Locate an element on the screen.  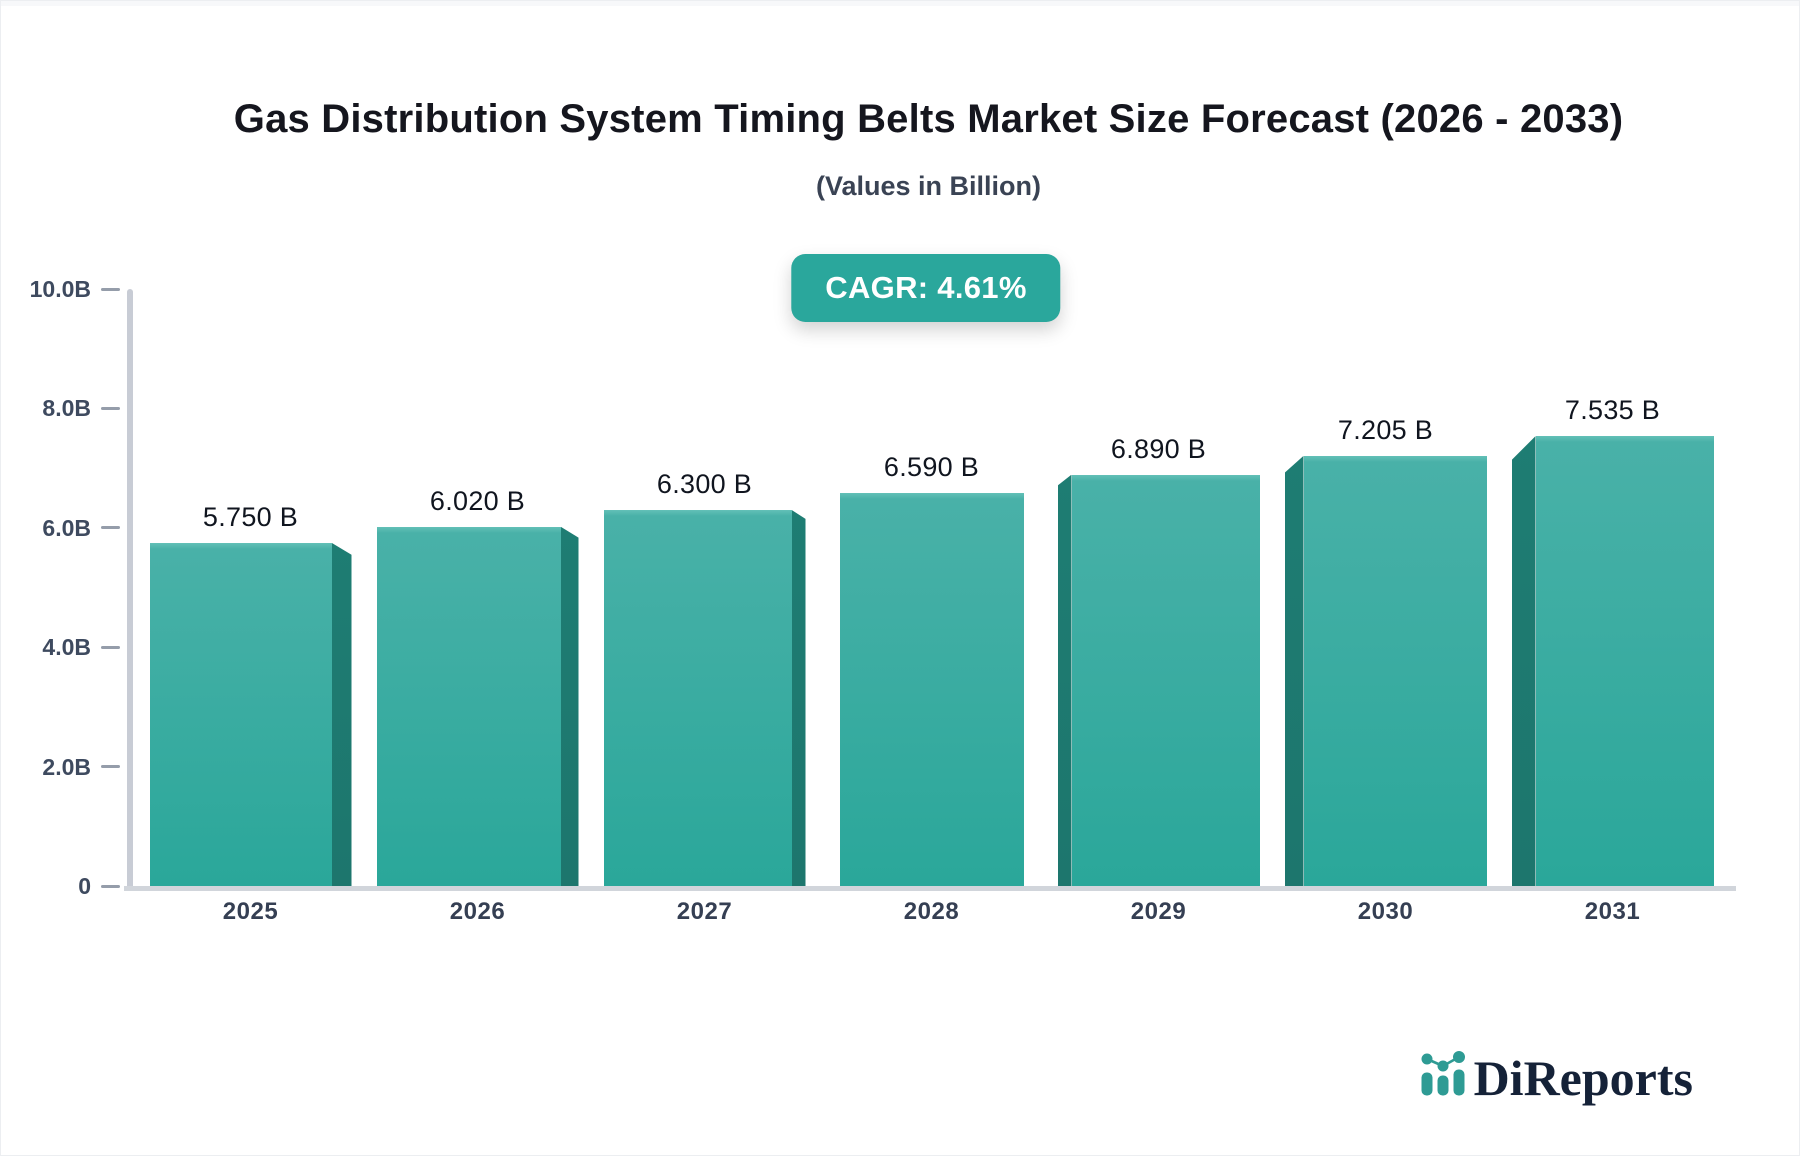
bar-2027-side-face is located at coordinates (798, 697).